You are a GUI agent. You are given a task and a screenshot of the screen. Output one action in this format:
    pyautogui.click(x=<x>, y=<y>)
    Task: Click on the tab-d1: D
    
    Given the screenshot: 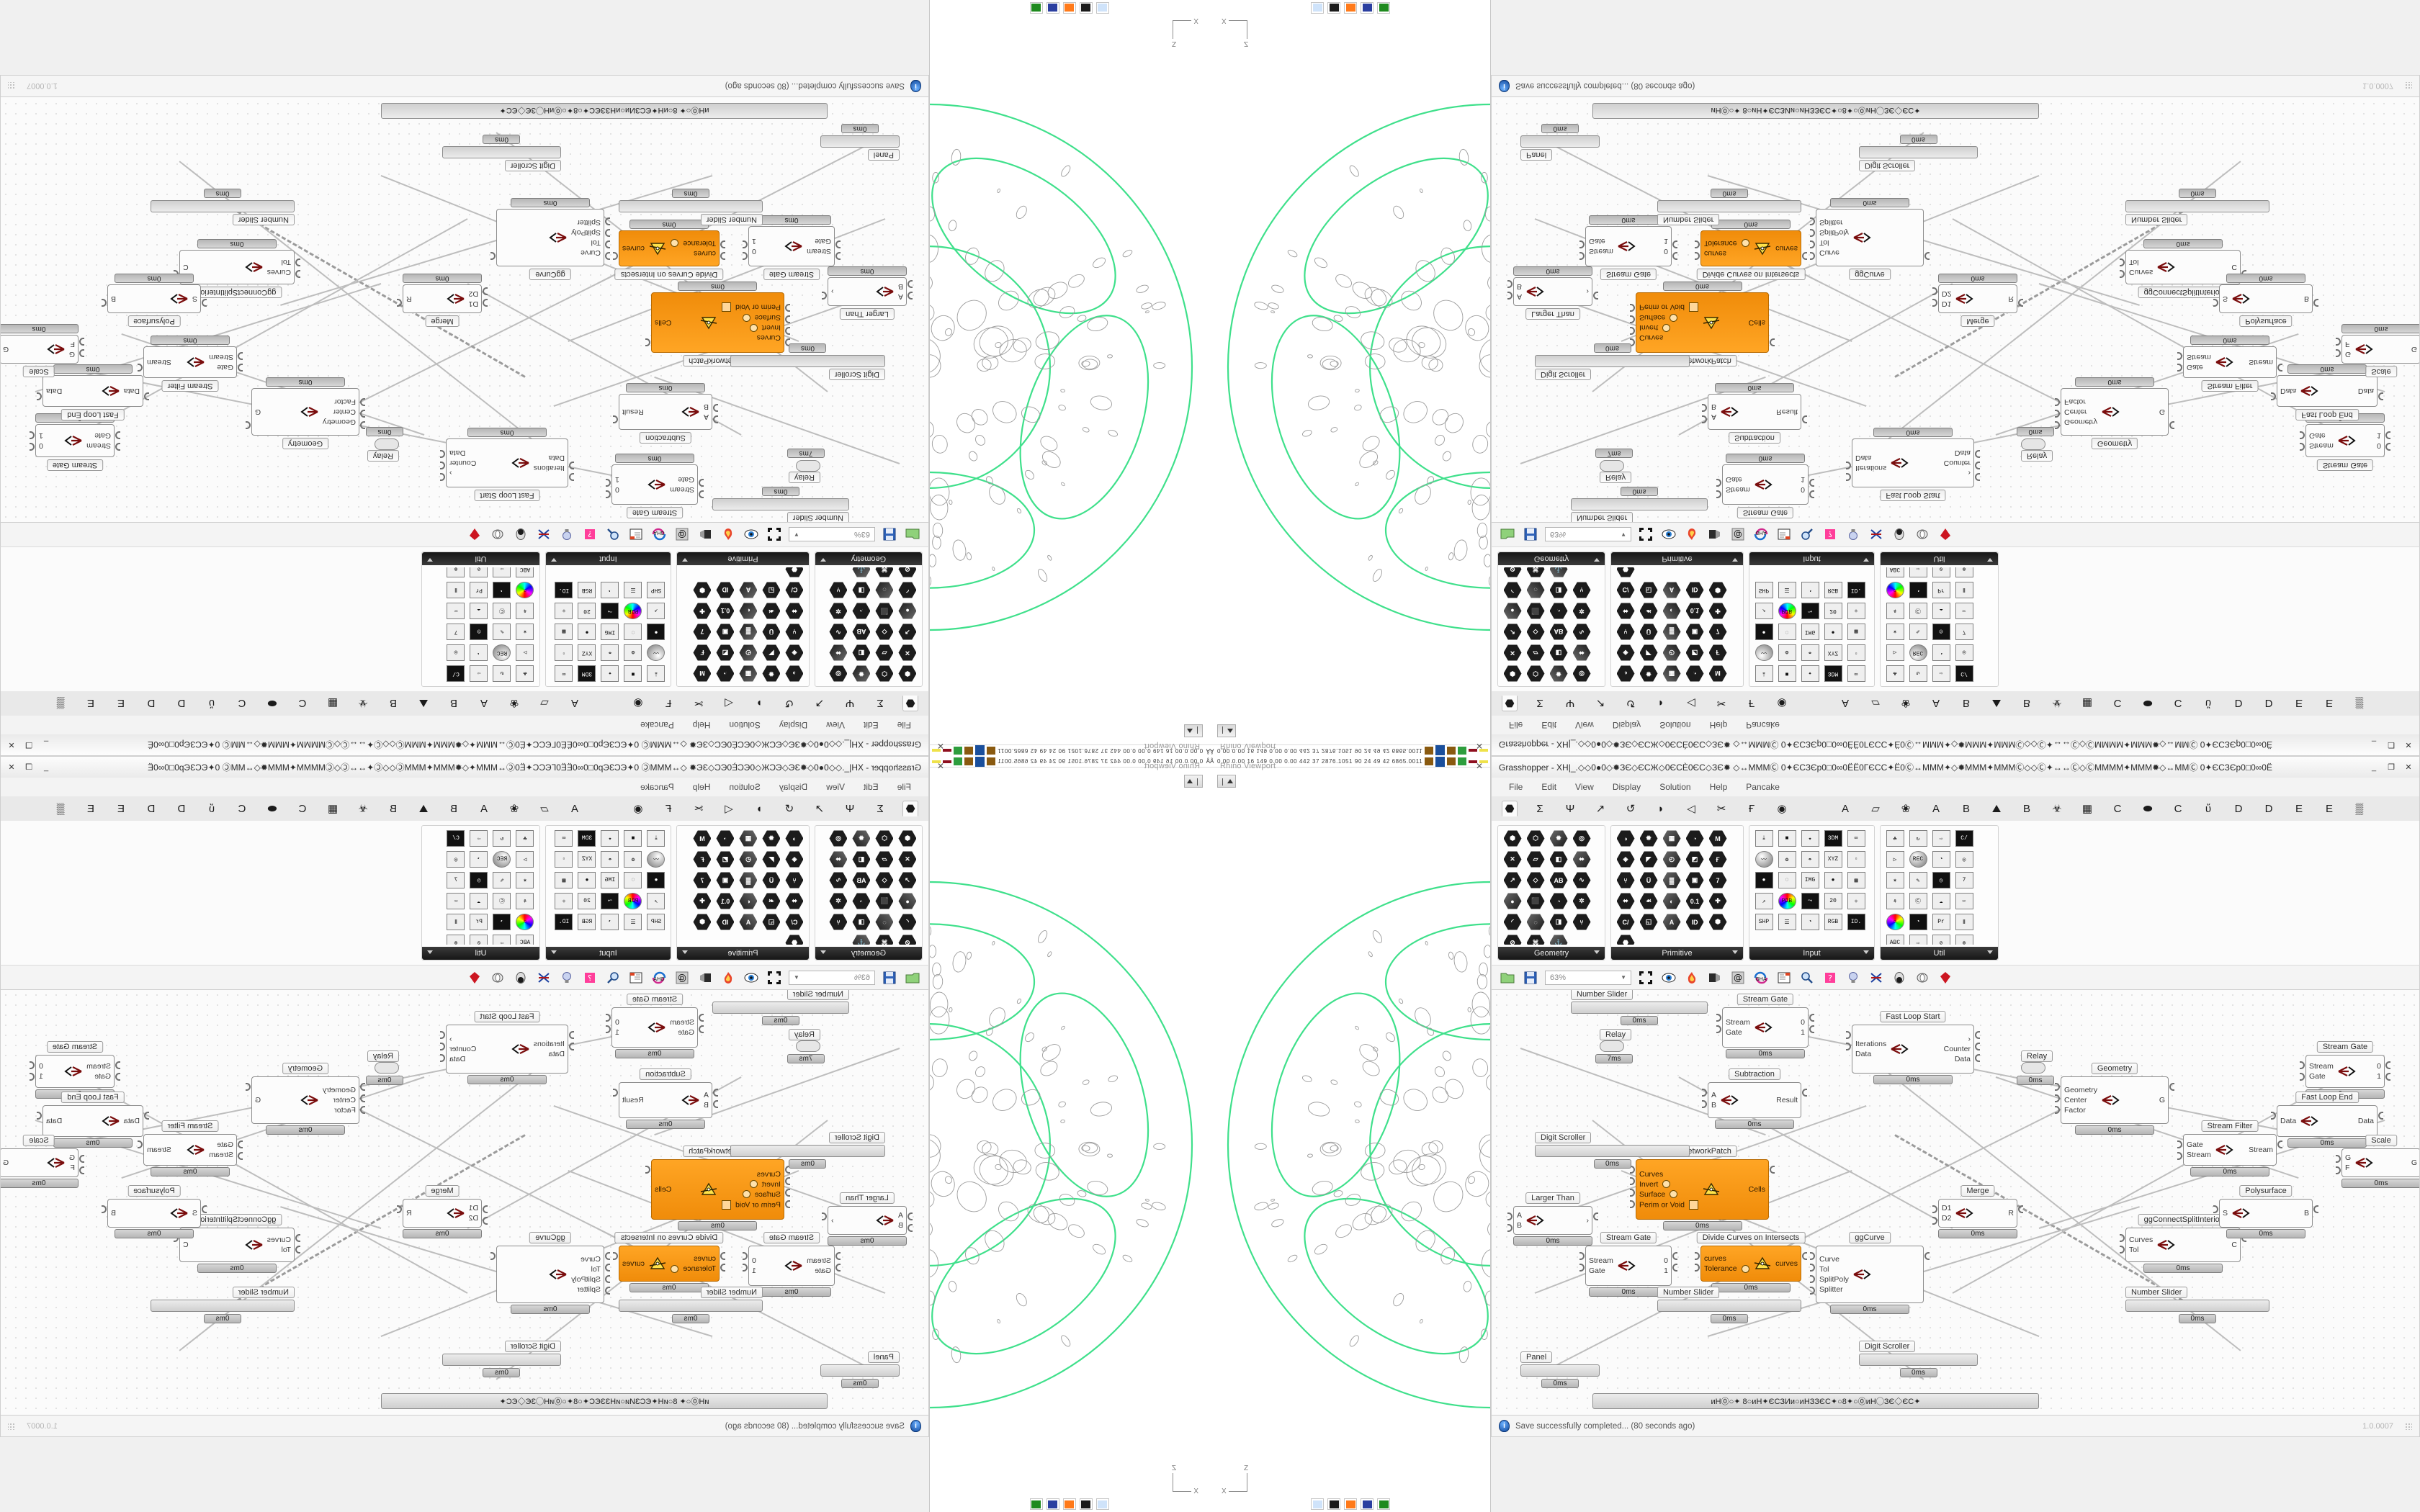 What is the action you would take?
    pyautogui.click(x=2238, y=703)
    